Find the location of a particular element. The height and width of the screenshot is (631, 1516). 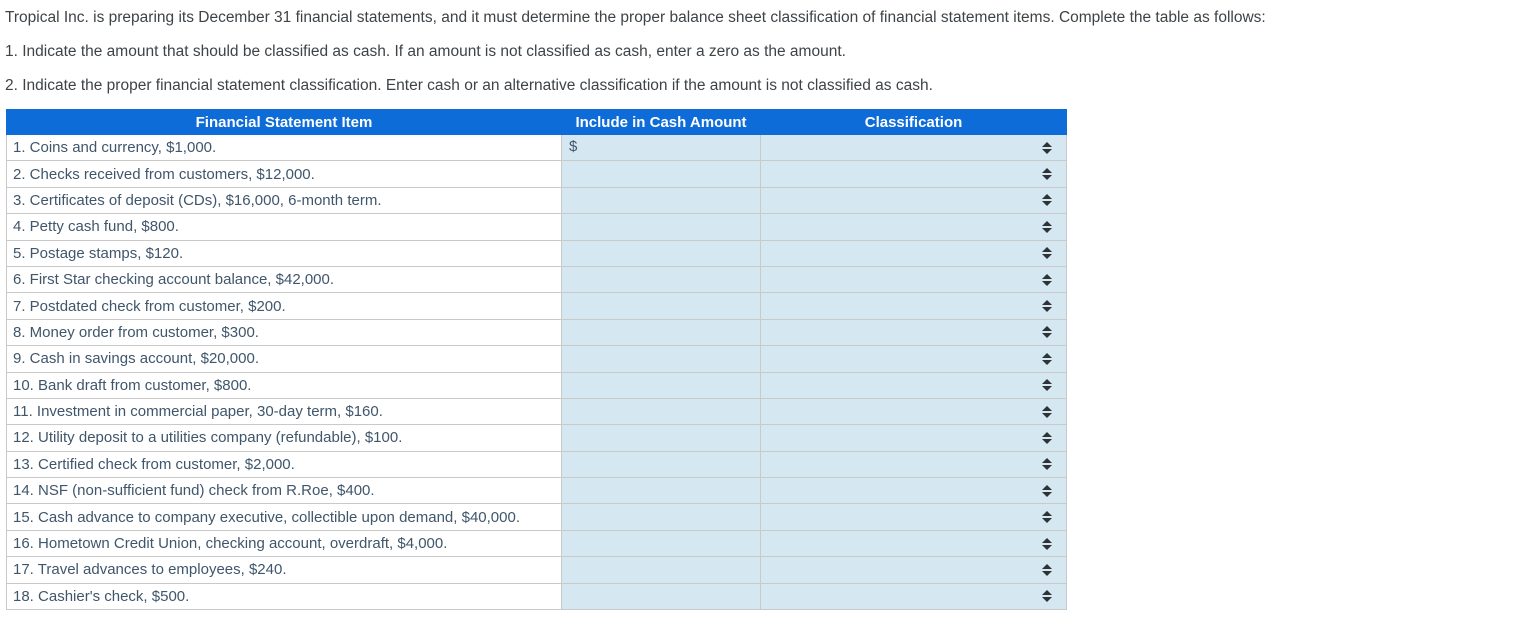

table-row: 9. Cash in savings account, $20,000. is located at coordinates (536, 359).